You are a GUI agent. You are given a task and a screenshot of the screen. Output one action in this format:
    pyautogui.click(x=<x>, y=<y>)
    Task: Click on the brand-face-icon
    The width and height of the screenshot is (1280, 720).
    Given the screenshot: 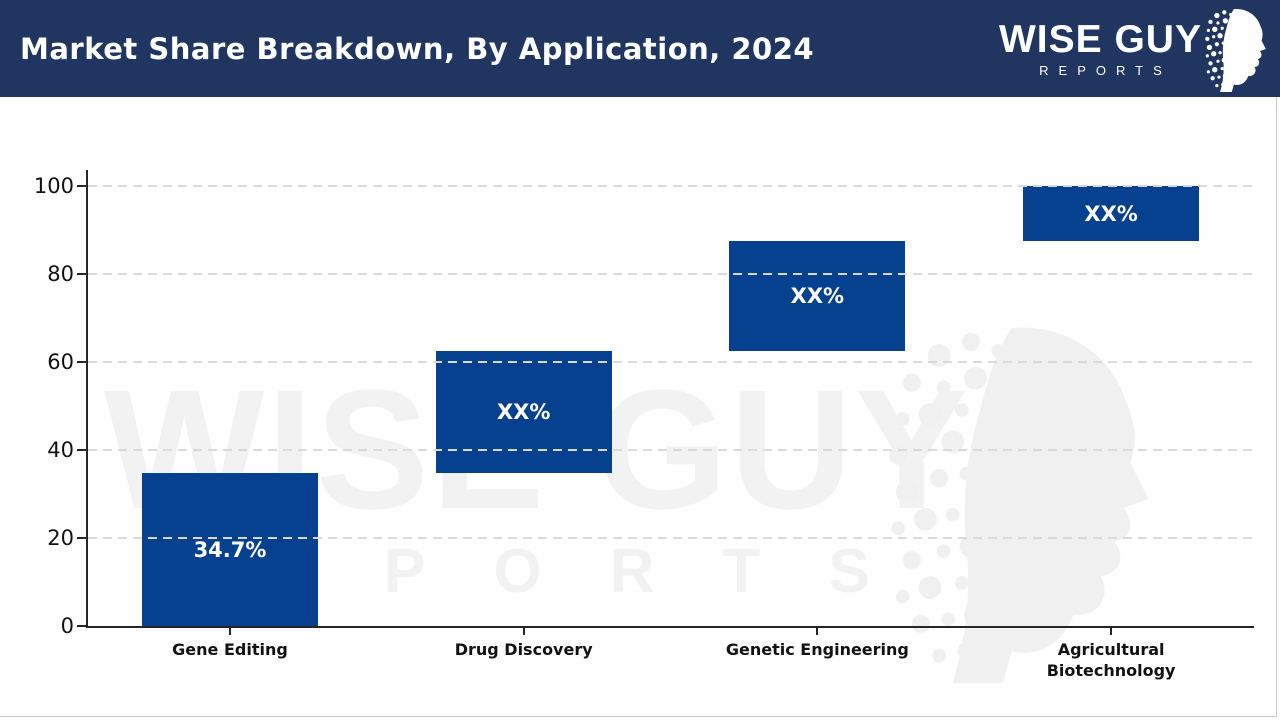 What is the action you would take?
    pyautogui.click(x=1235, y=50)
    